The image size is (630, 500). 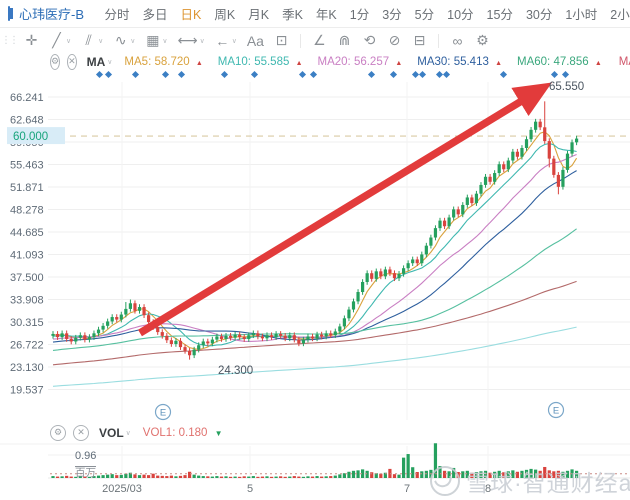 I want to click on vol-settings-icon: ⚙, so click(x=58, y=432).